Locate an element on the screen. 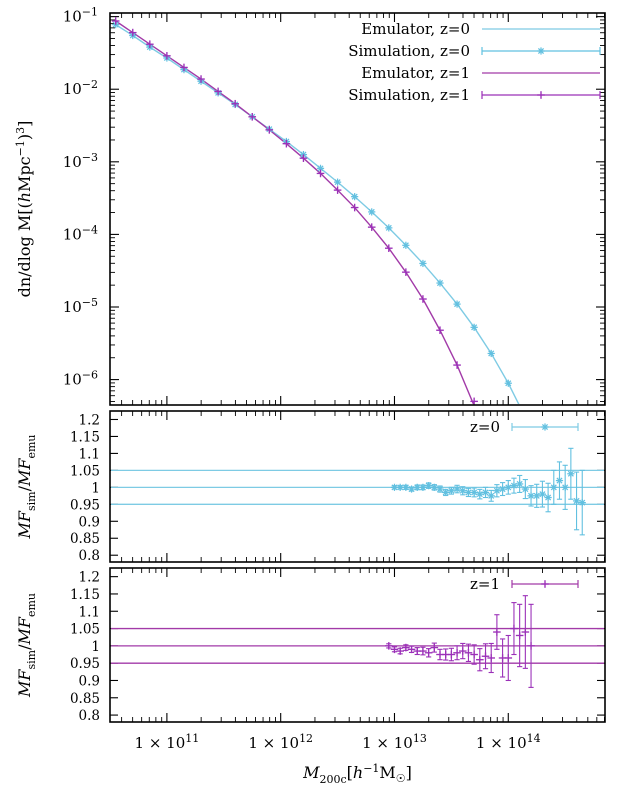  main-y-axis-label: dn/dlog M[(hMpc−1)3] is located at coordinates (24, 209).